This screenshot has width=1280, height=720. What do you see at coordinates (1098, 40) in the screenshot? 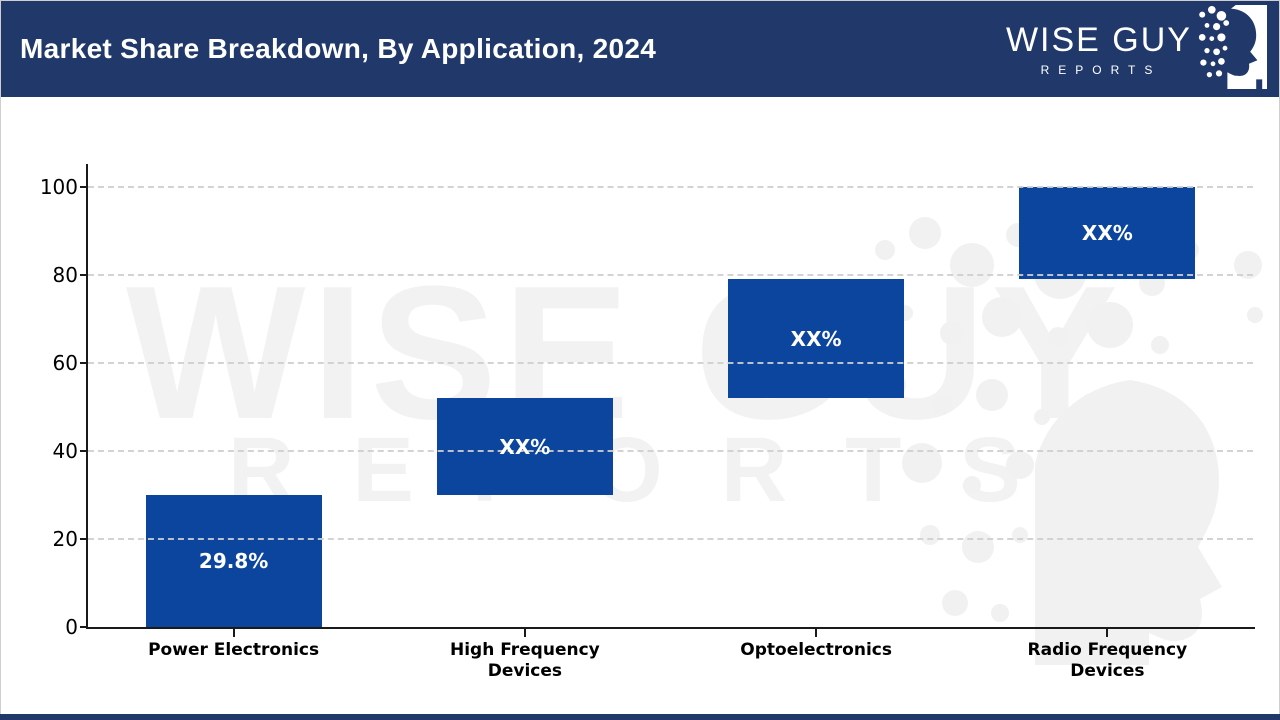
I see `brand-name: WISE GUY` at bounding box center [1098, 40].